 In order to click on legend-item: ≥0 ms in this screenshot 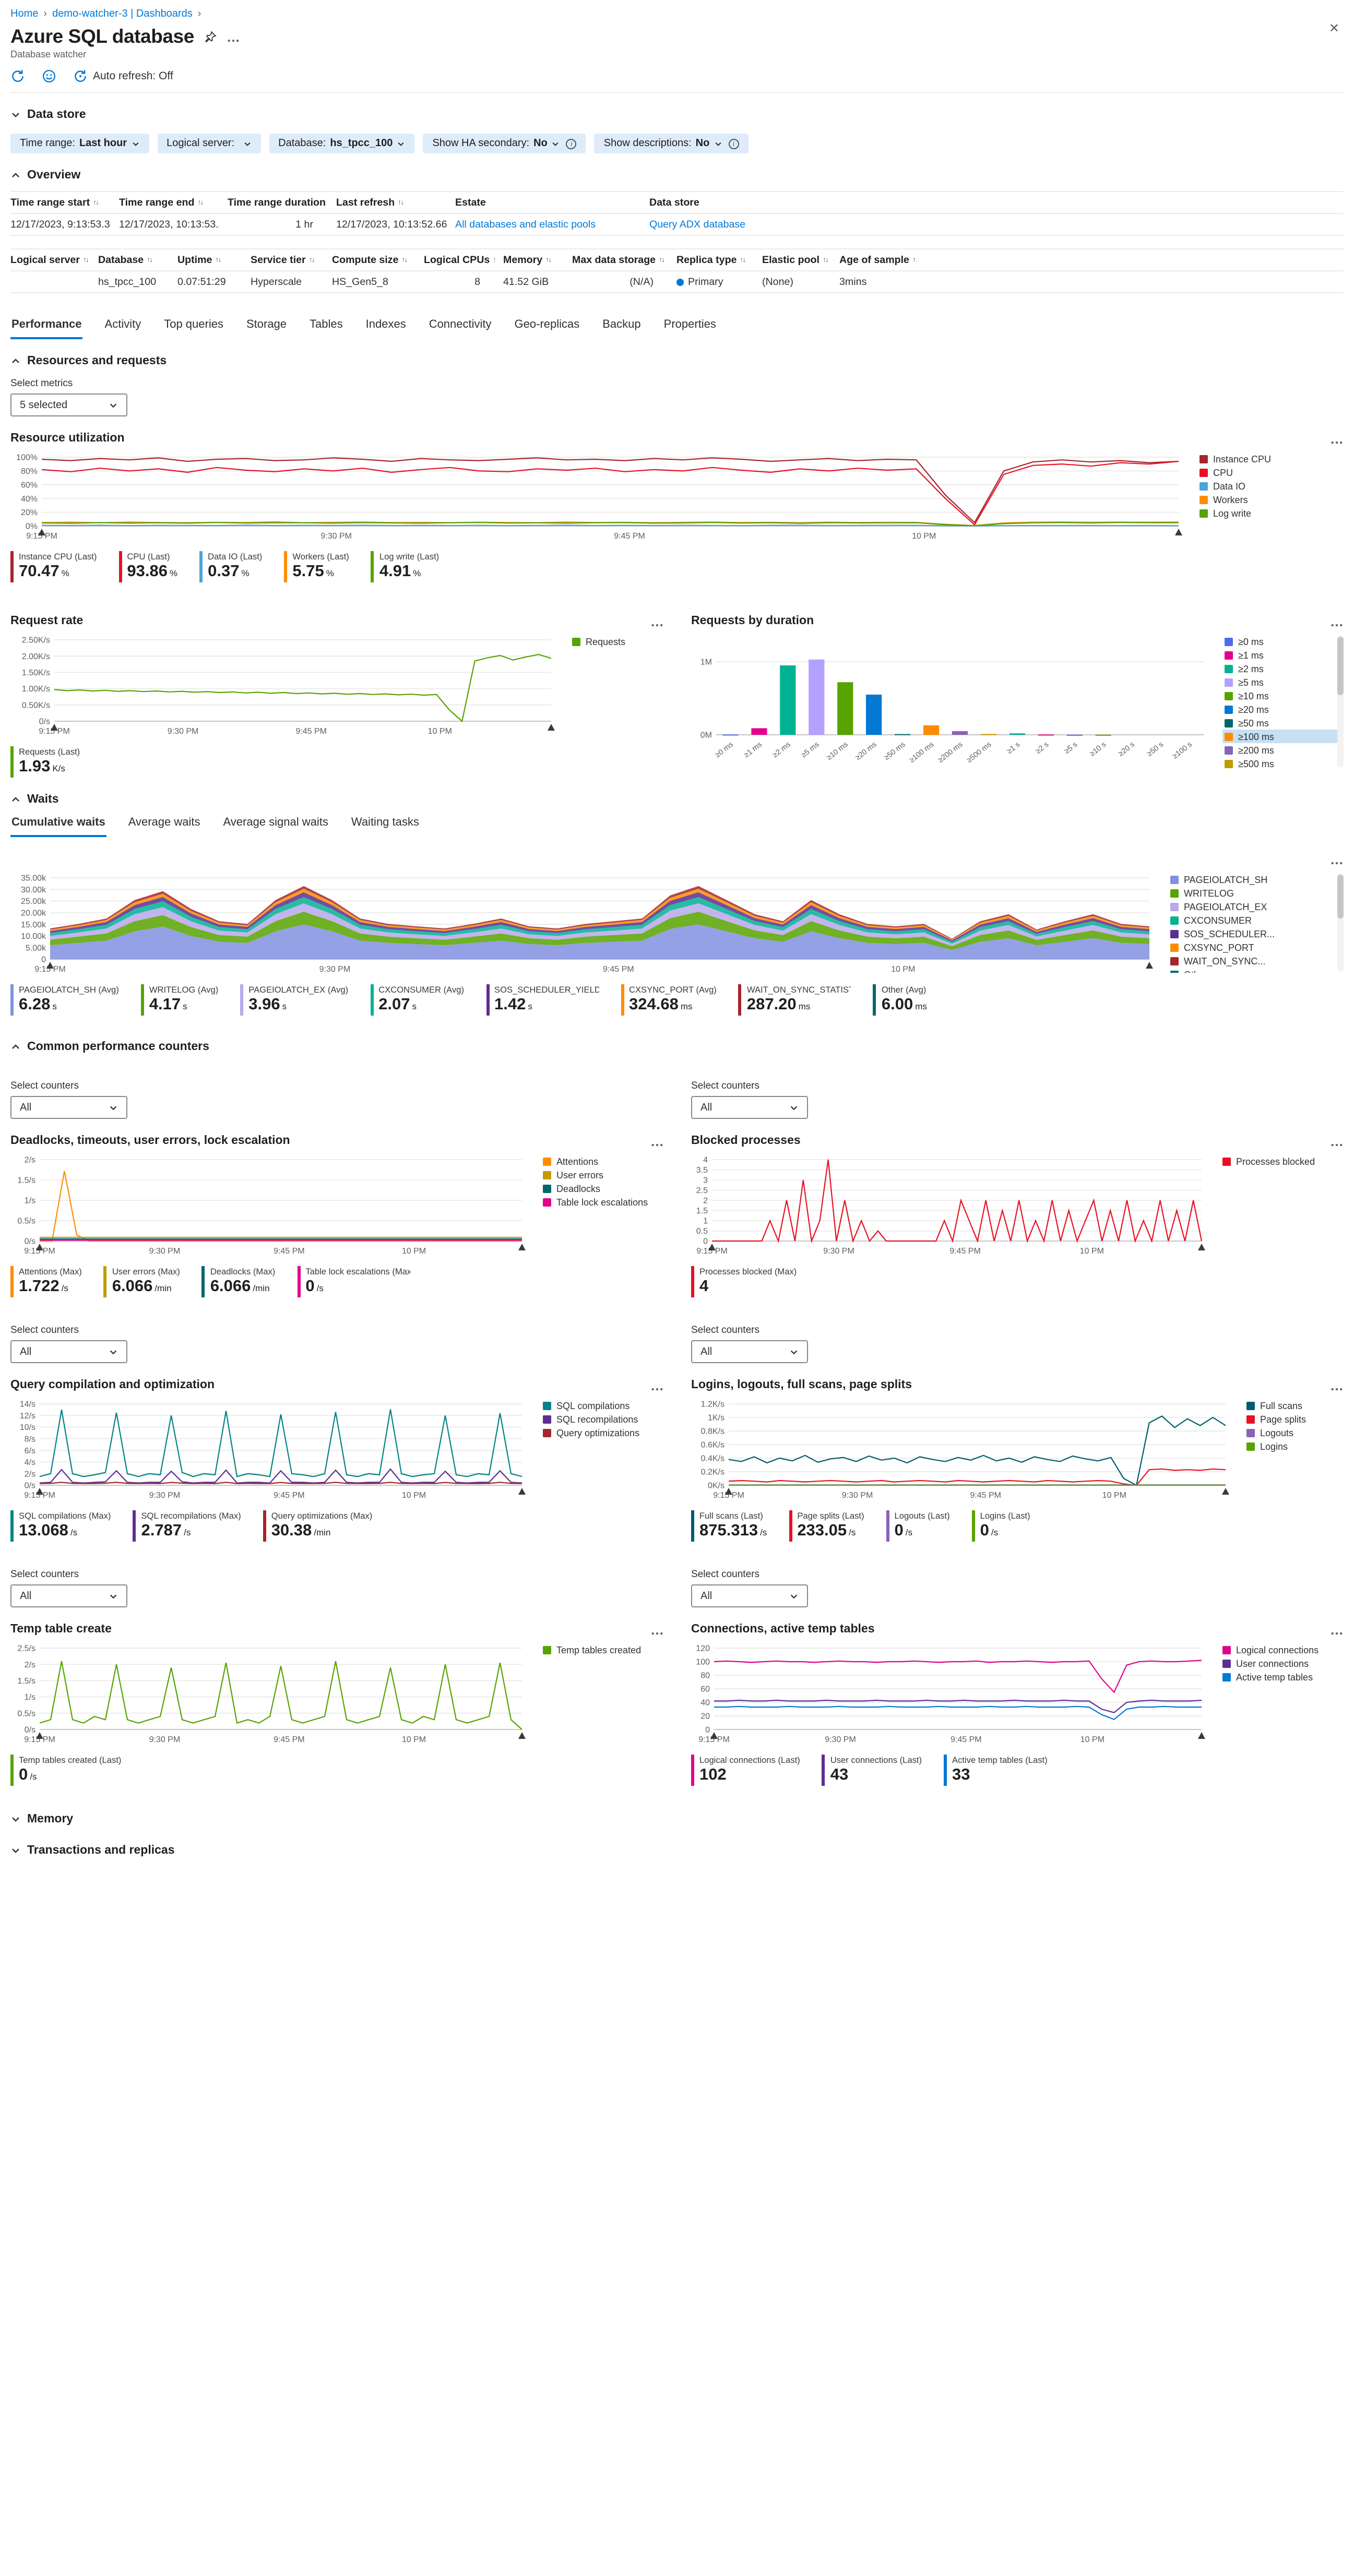, I will do `click(1283, 641)`.